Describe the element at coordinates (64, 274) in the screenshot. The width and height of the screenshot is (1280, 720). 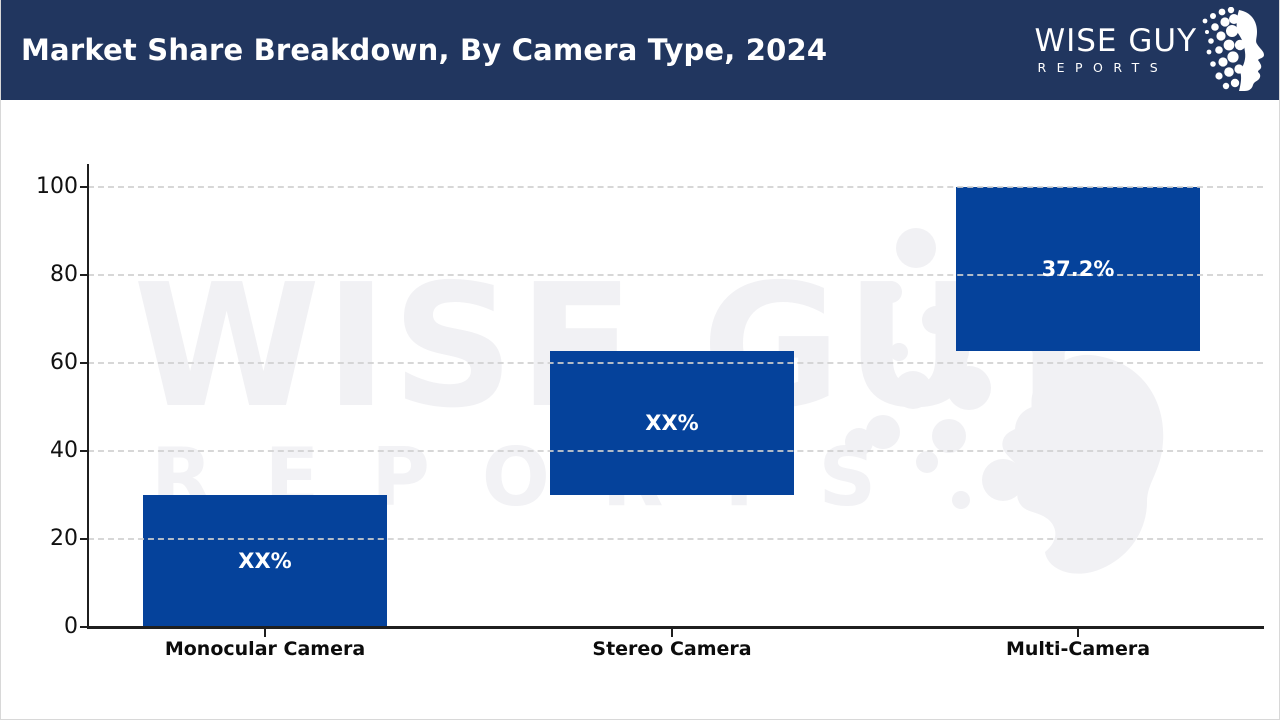
I see `y-tick-label-80: 80` at that location.